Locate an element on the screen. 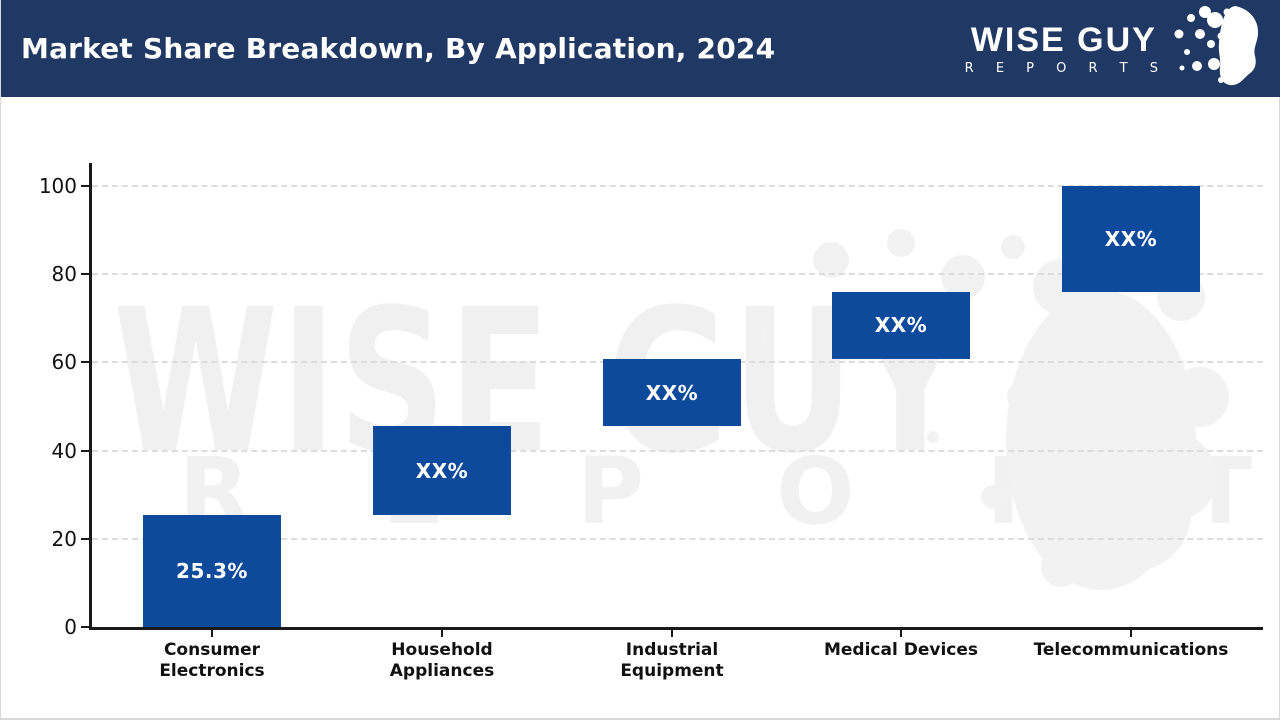 This screenshot has height=720, width=1280. bar-industrial-equipment: XX% is located at coordinates (672, 392).